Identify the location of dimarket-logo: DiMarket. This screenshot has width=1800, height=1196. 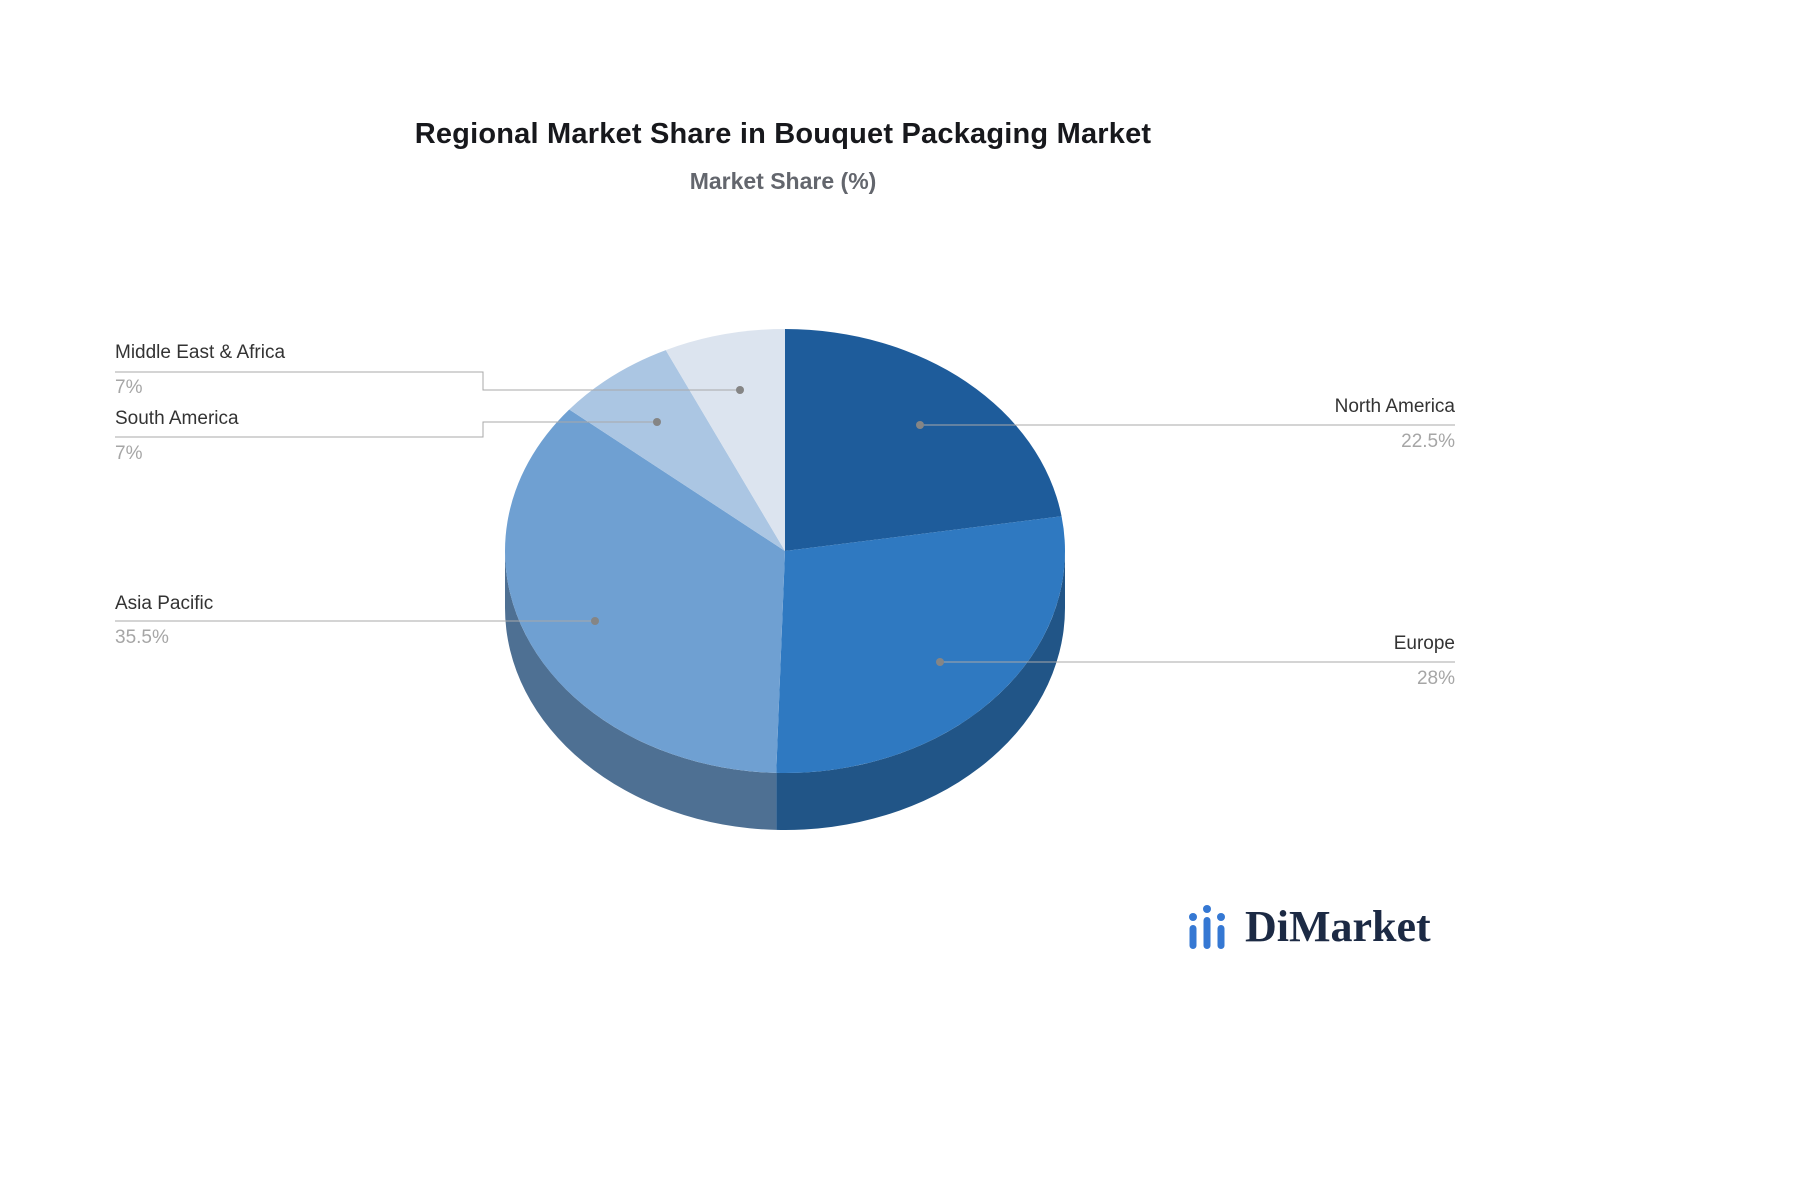
(1308, 927).